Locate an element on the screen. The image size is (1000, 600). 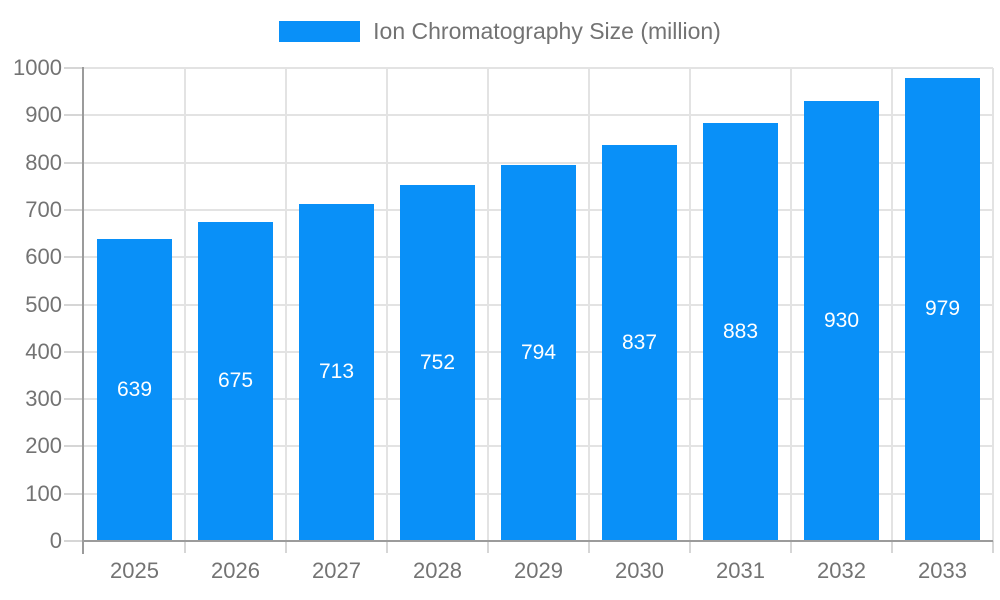
bar-2031 is located at coordinates (740, 331).